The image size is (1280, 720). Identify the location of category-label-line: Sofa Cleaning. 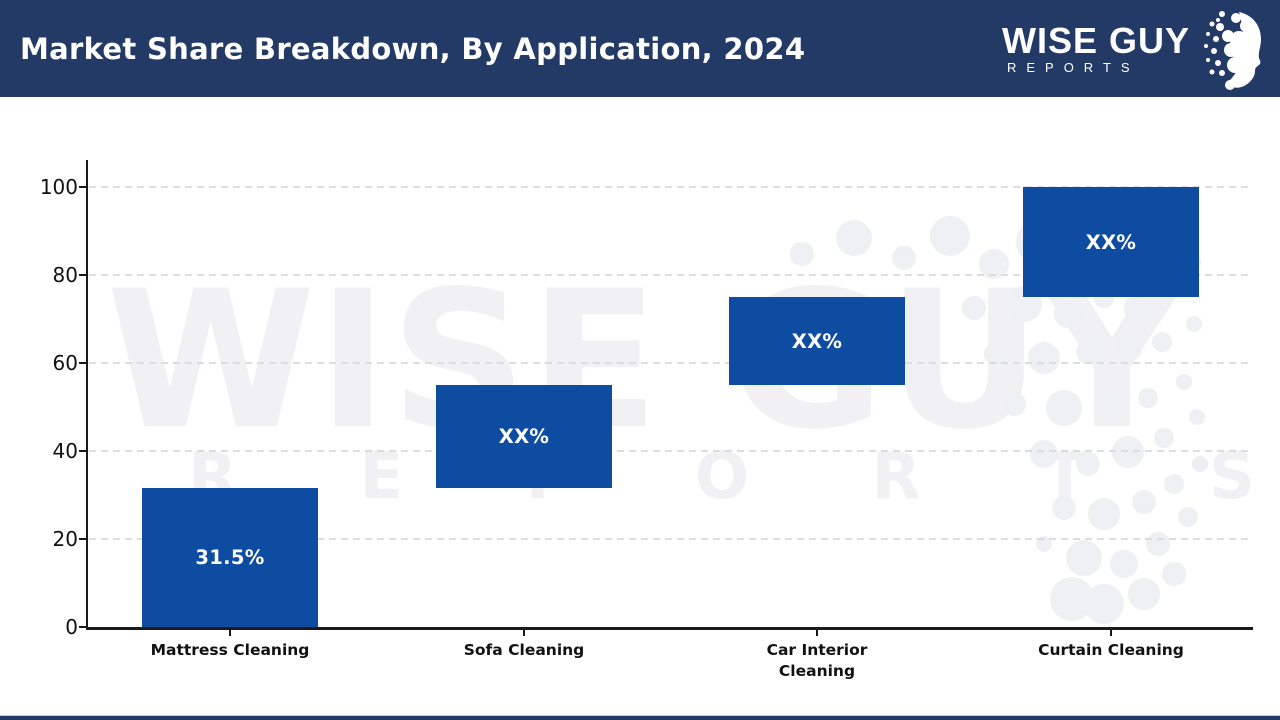
(524, 650).